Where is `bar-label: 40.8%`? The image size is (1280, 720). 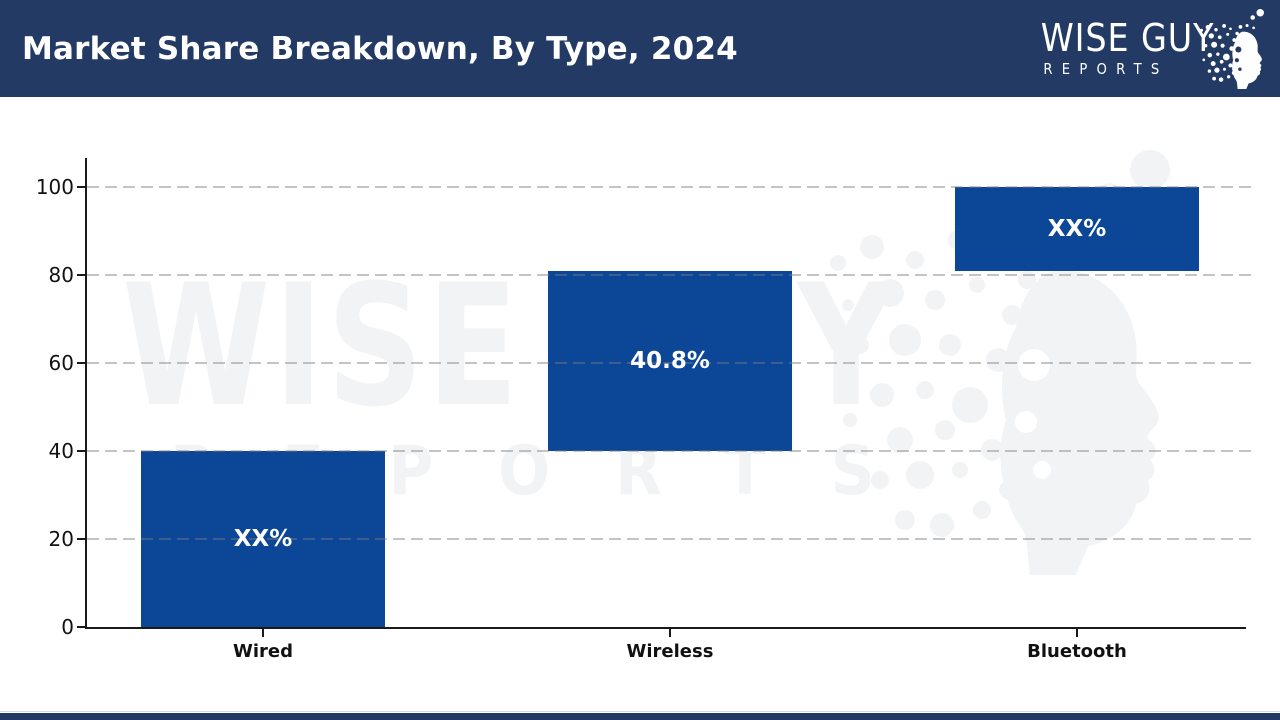
bar-label: 40.8% is located at coordinates (670, 361).